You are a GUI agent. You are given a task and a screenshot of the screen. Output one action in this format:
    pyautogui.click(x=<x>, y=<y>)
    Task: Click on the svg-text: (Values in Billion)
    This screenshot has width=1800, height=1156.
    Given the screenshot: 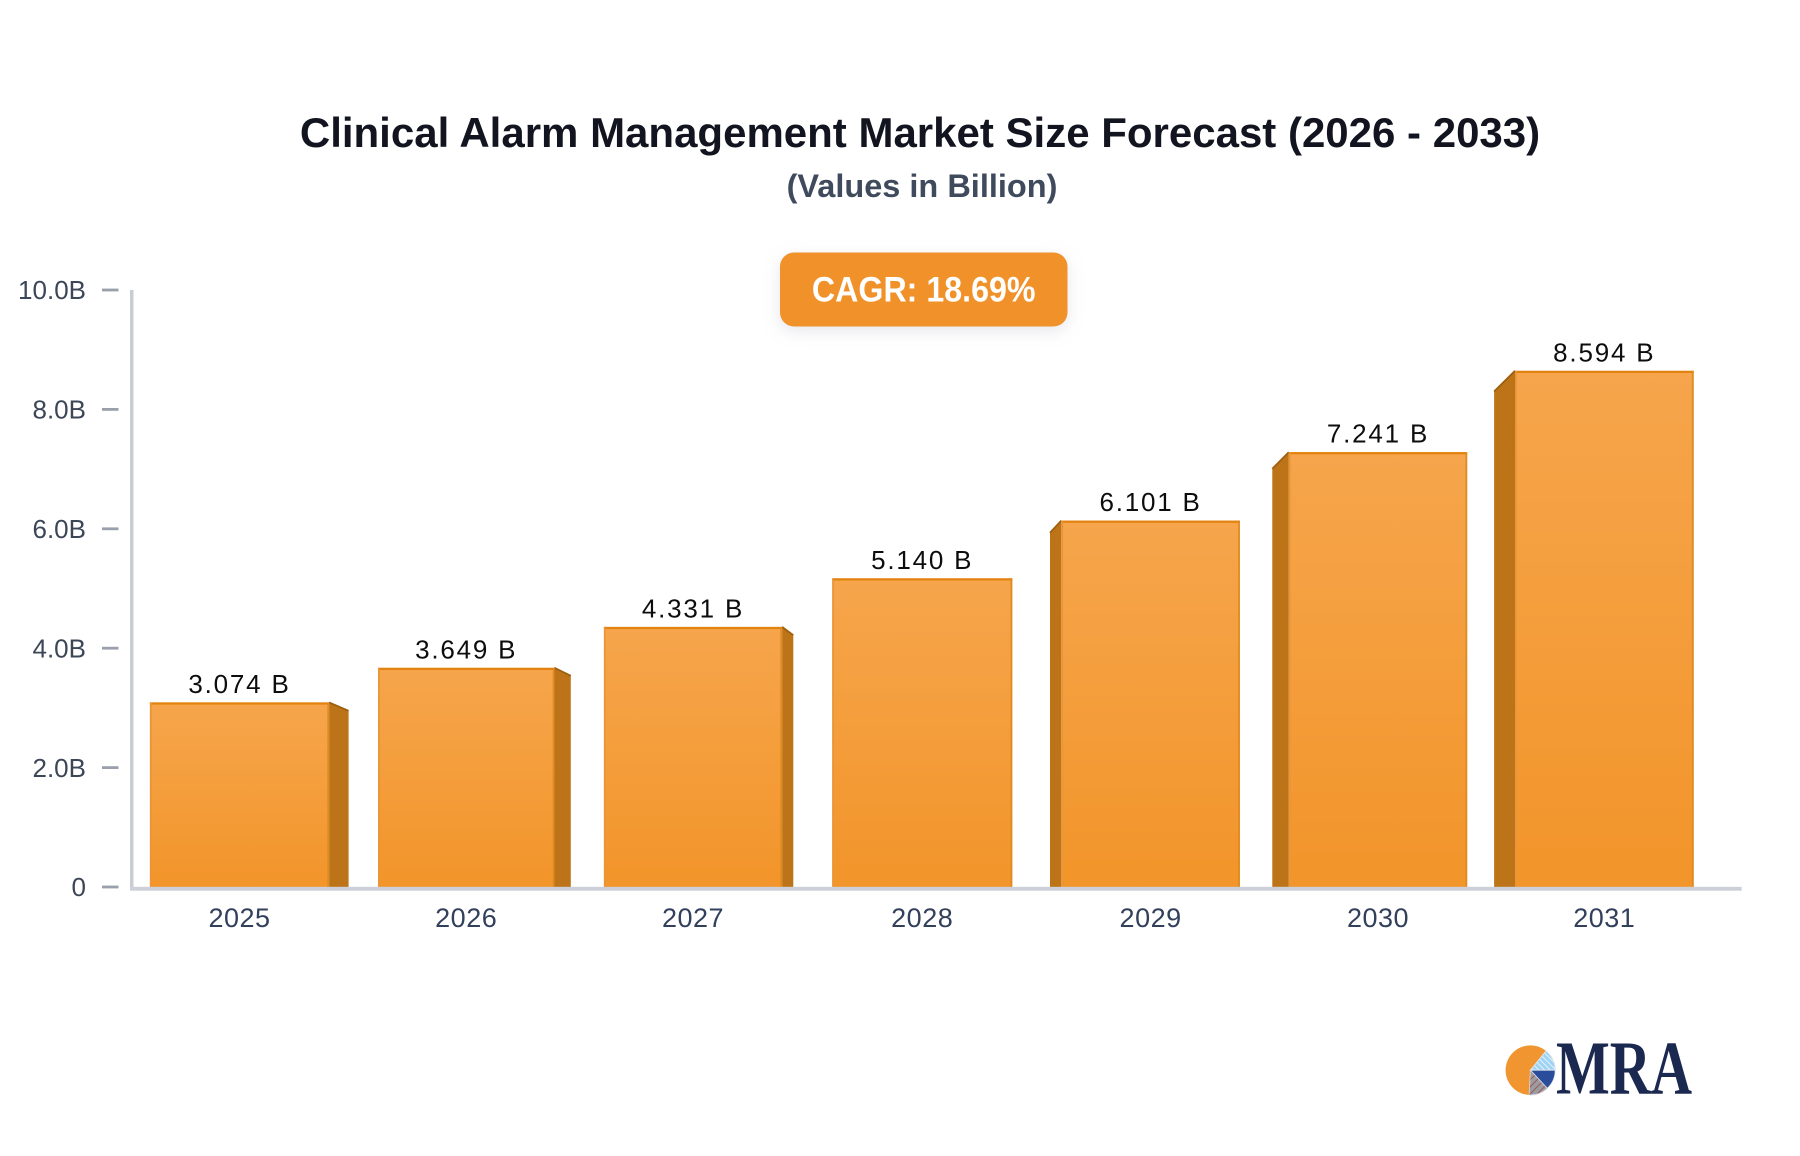 What is the action you would take?
    pyautogui.click(x=922, y=186)
    